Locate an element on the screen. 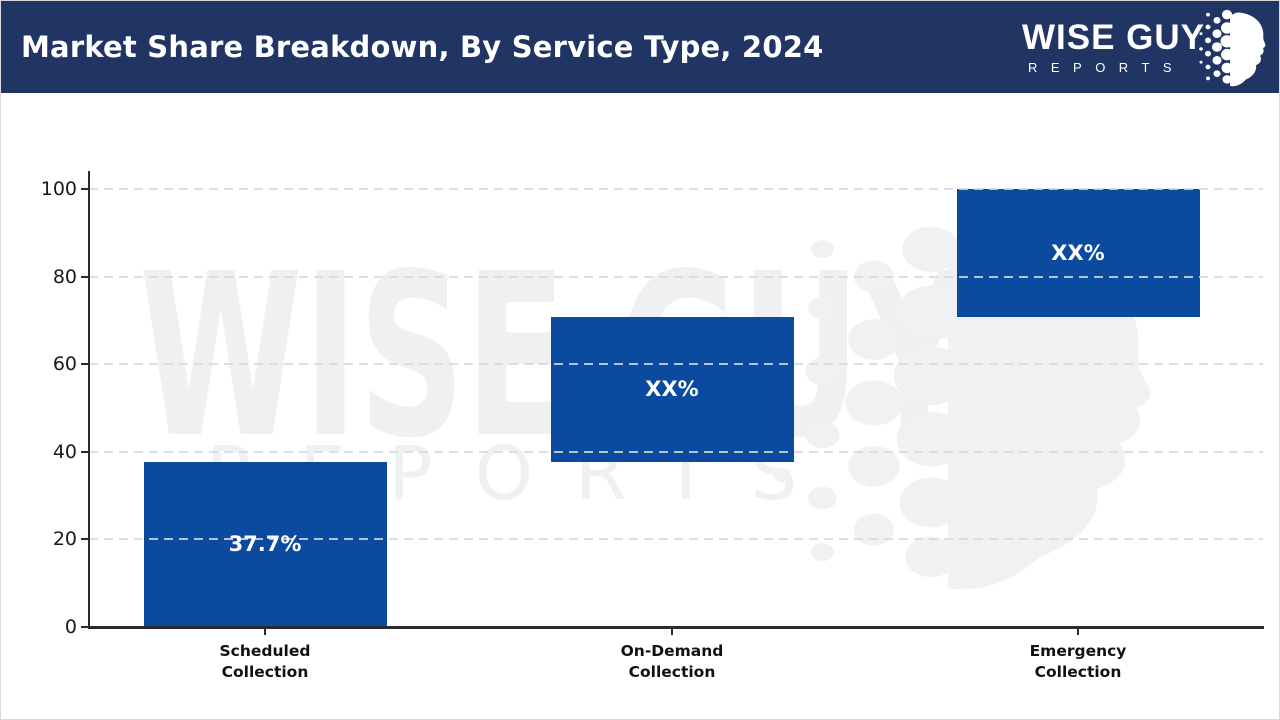 This screenshot has width=1280, height=720. y-axis-line is located at coordinates (89, 400).